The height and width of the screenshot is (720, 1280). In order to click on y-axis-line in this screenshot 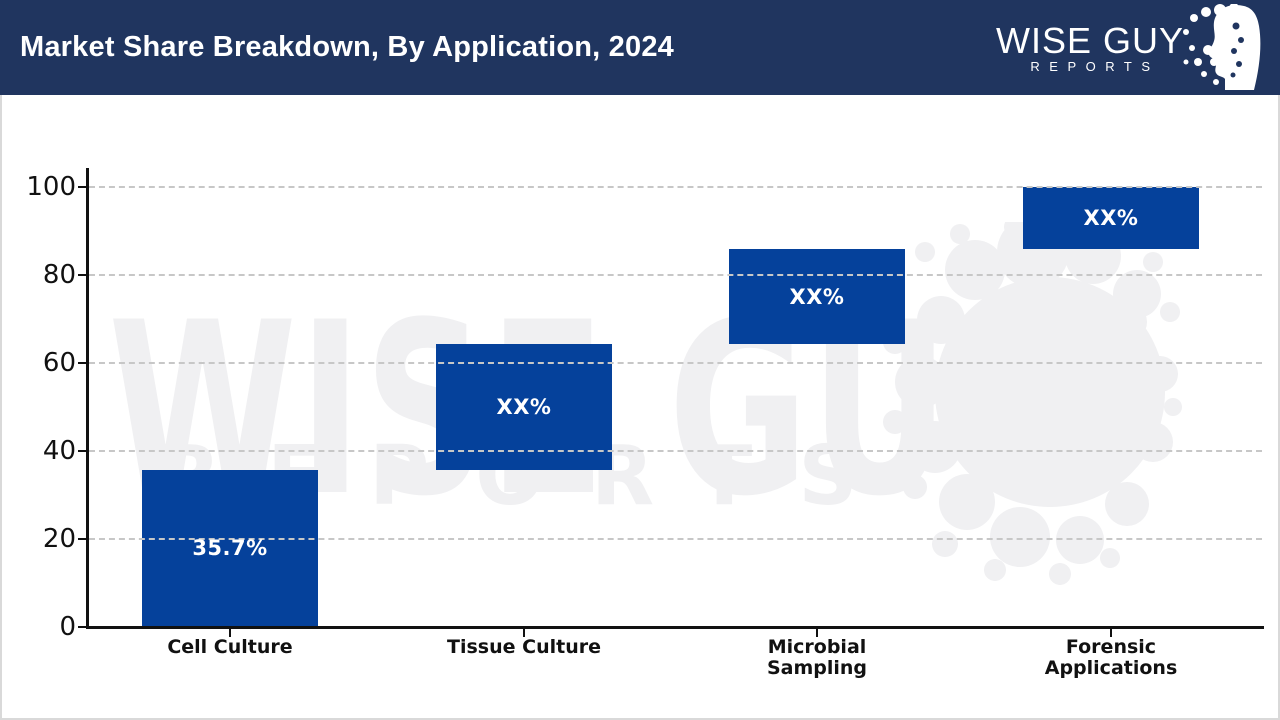, I will do `click(87, 398)`.